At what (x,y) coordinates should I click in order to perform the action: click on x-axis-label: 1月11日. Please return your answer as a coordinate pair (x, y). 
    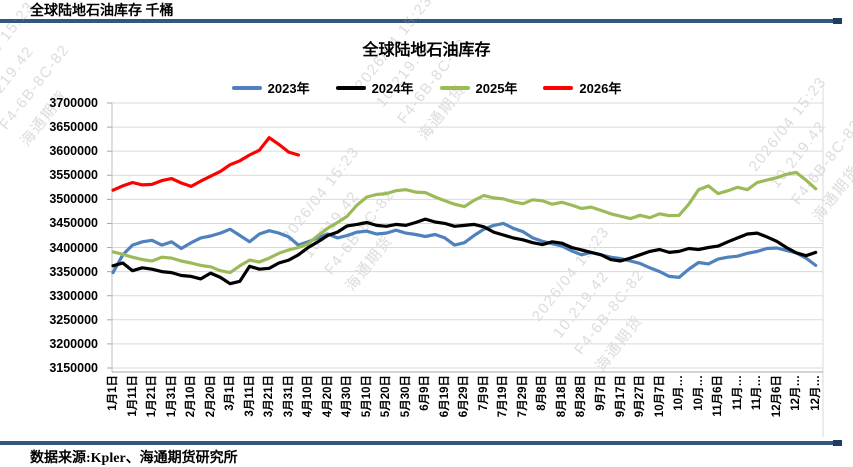
    Looking at the image, I should click on (132, 396).